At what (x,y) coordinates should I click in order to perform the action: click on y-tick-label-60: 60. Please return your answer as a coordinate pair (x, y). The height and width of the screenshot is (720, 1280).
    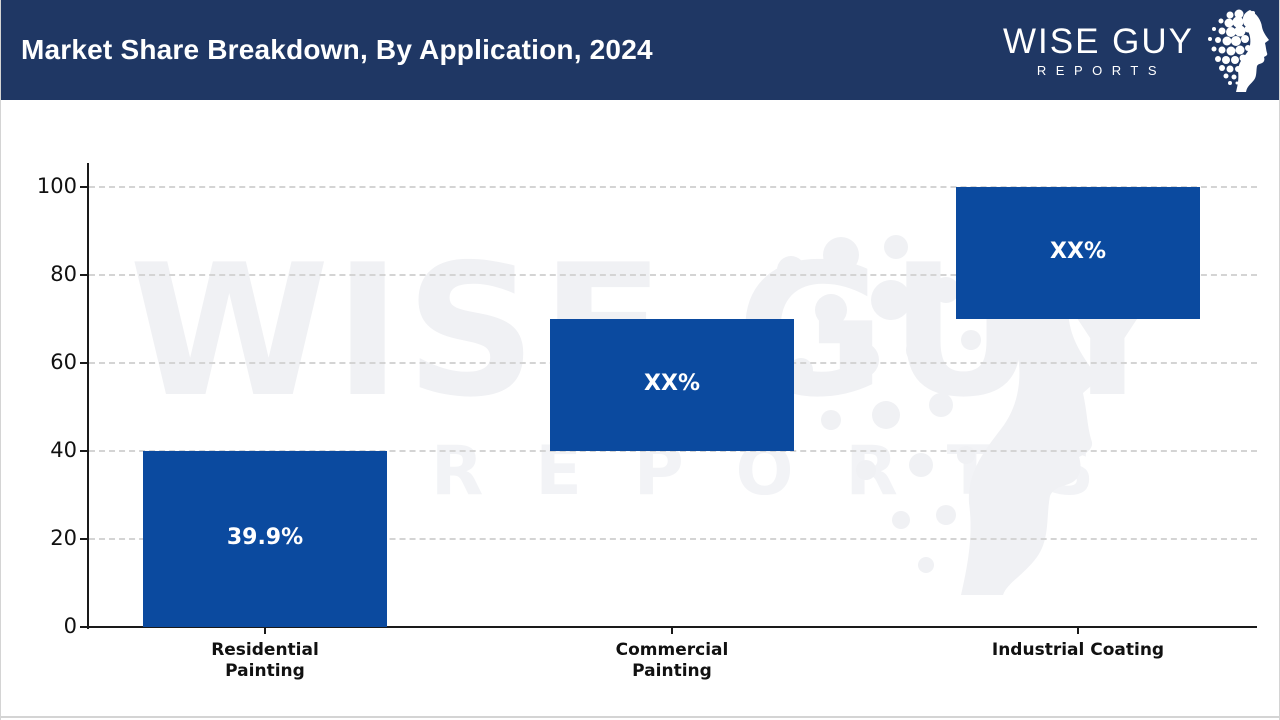
    Looking at the image, I should click on (63, 362).